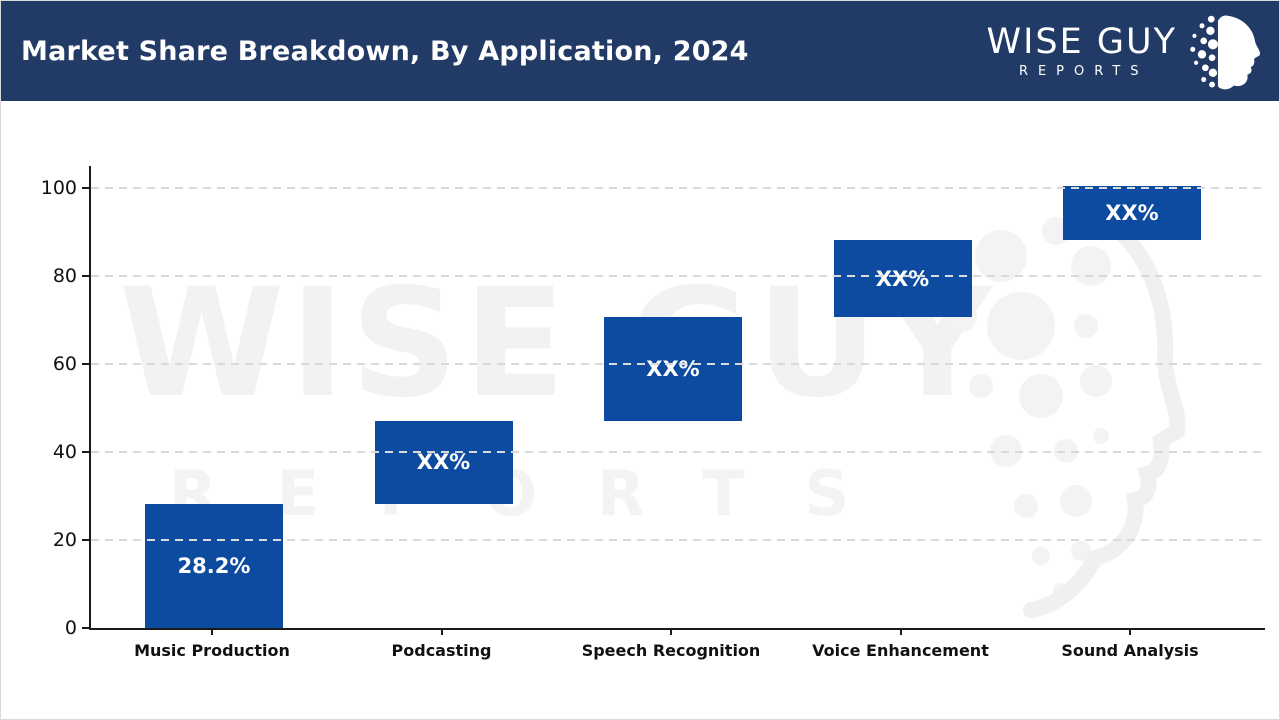 This screenshot has width=1280, height=720. Describe the element at coordinates (678, 276) in the screenshot. I see `gridline-y80` at that location.